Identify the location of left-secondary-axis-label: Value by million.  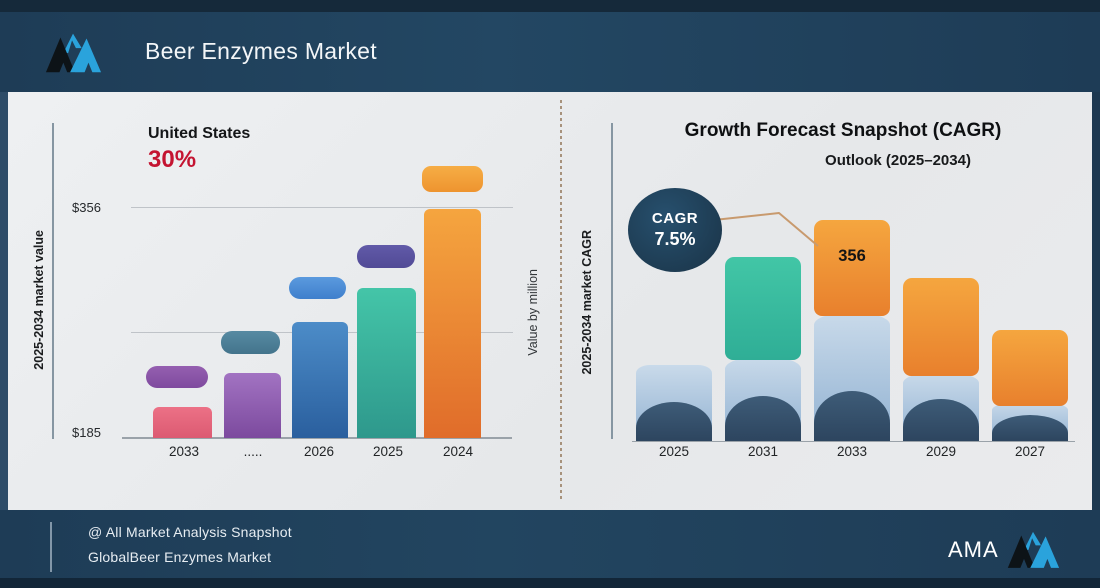
(533, 312).